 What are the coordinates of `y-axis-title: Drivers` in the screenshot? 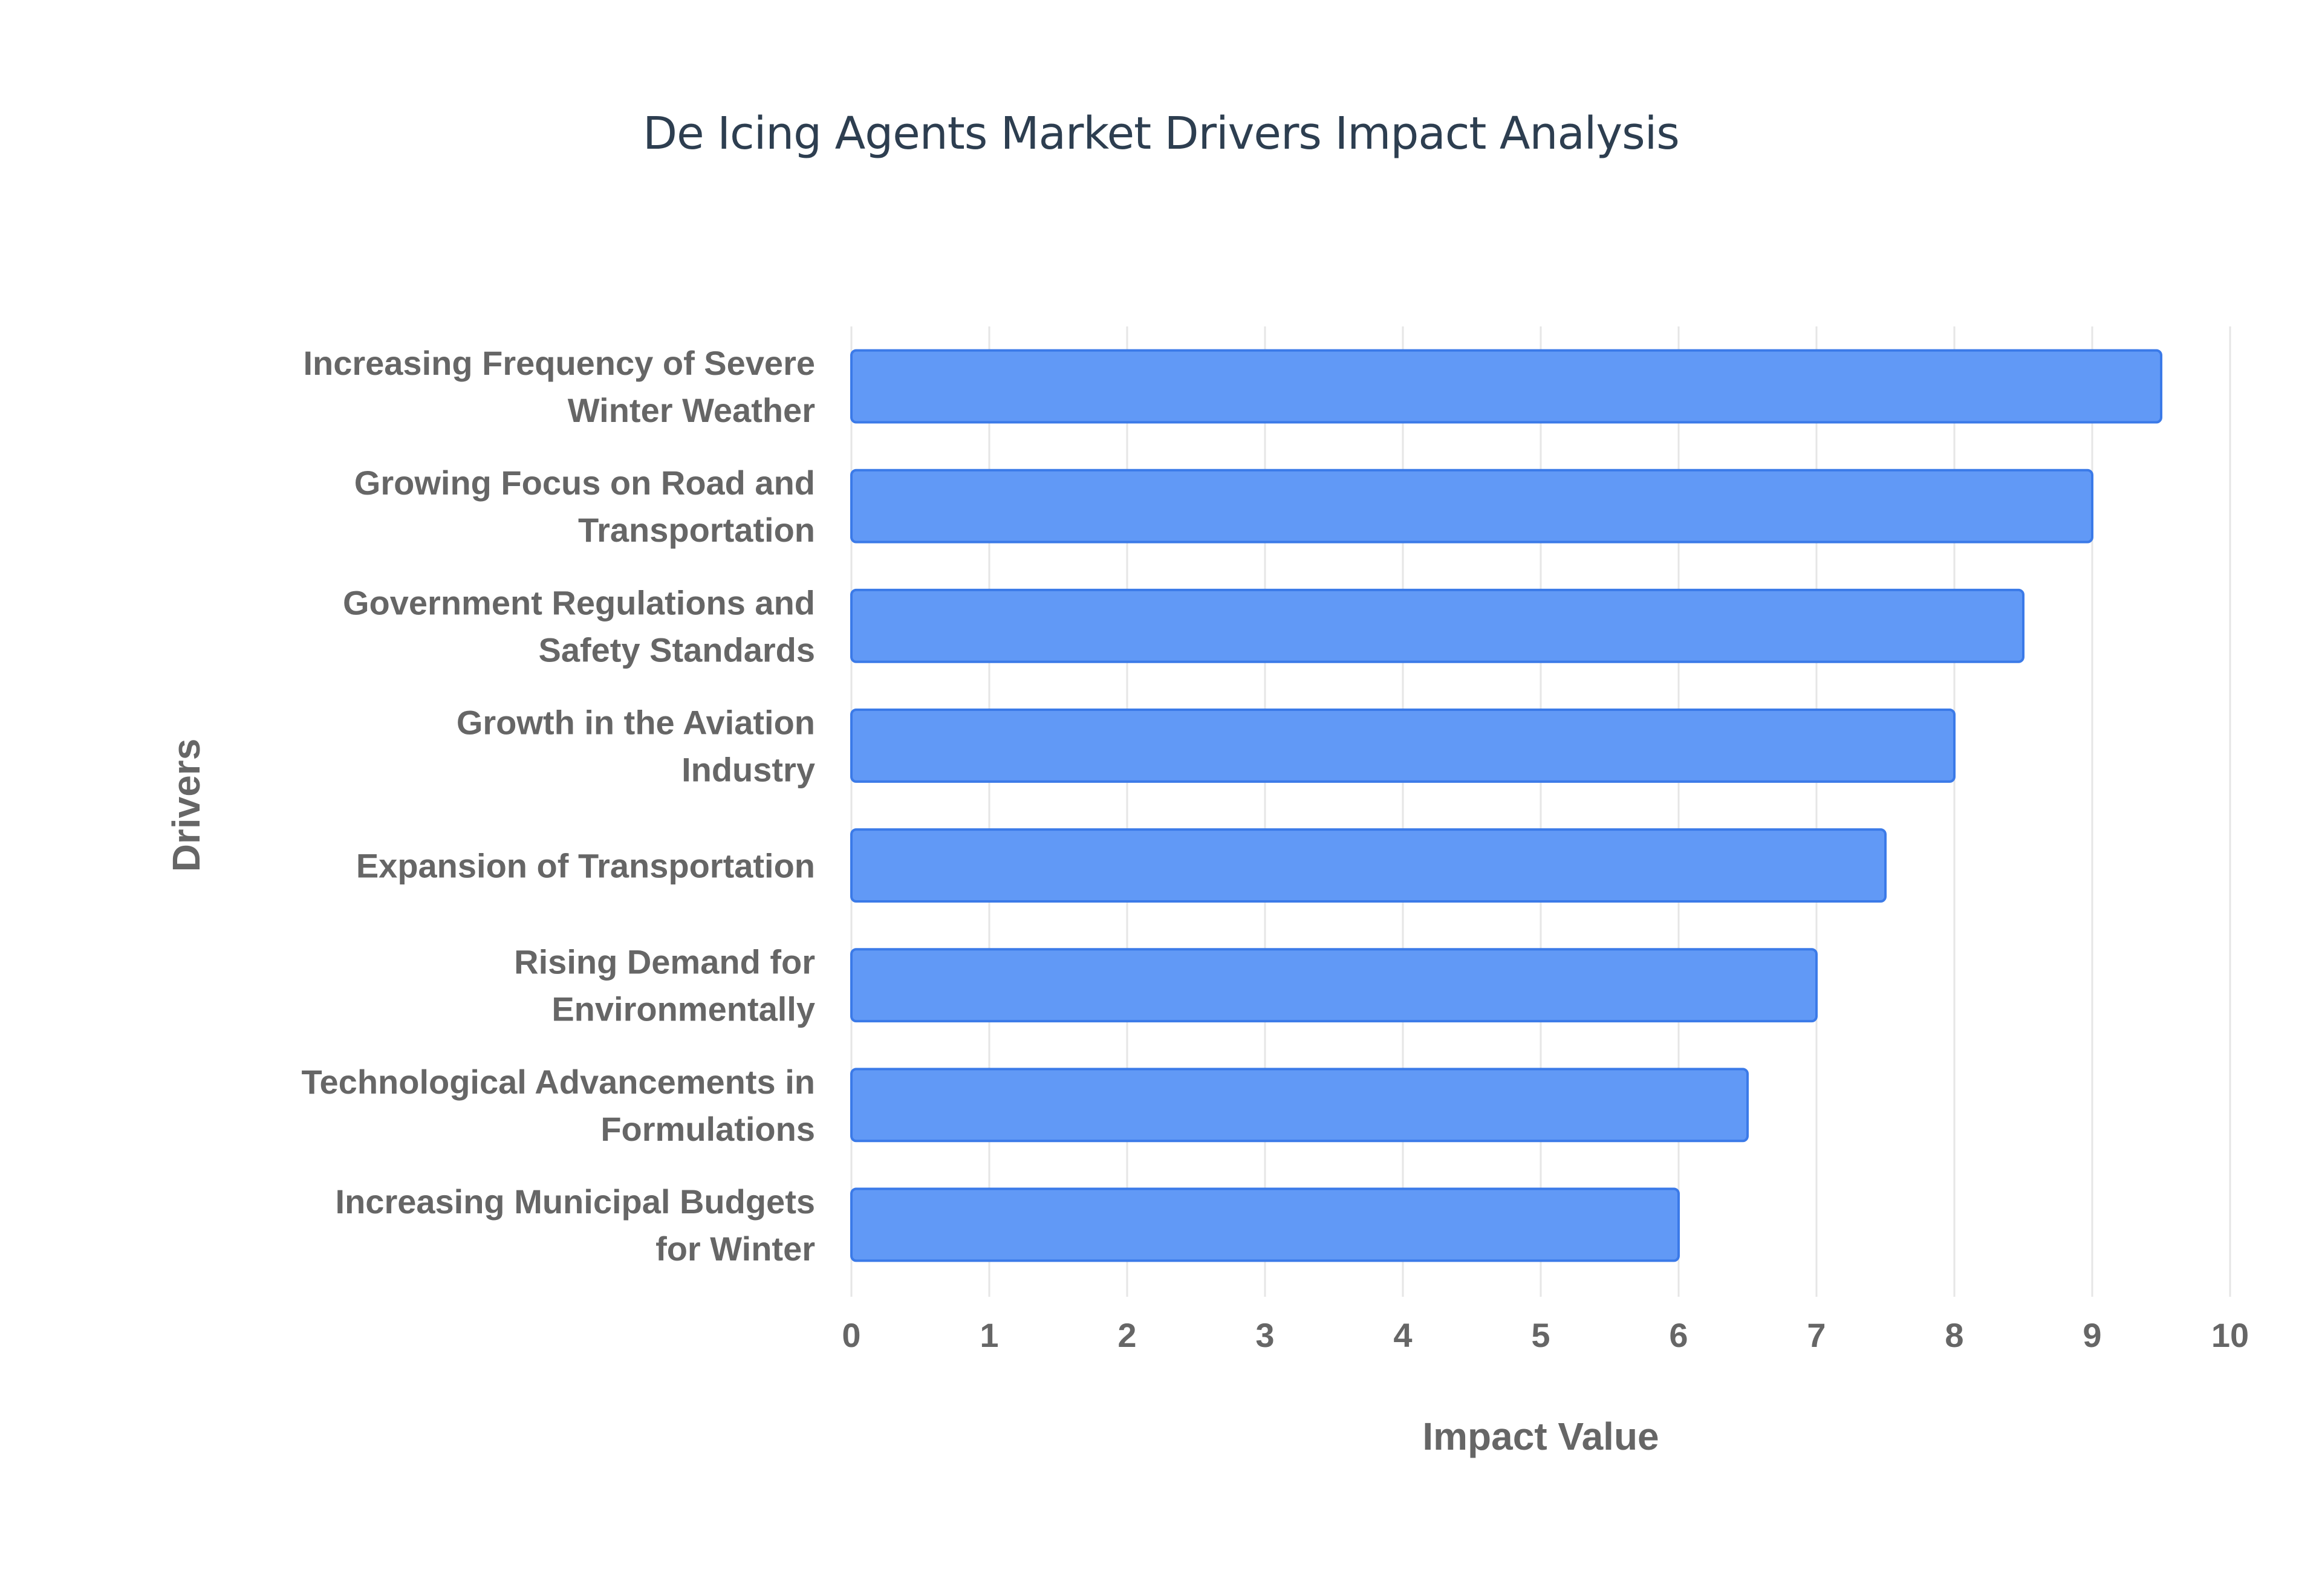 It's located at (186, 805).